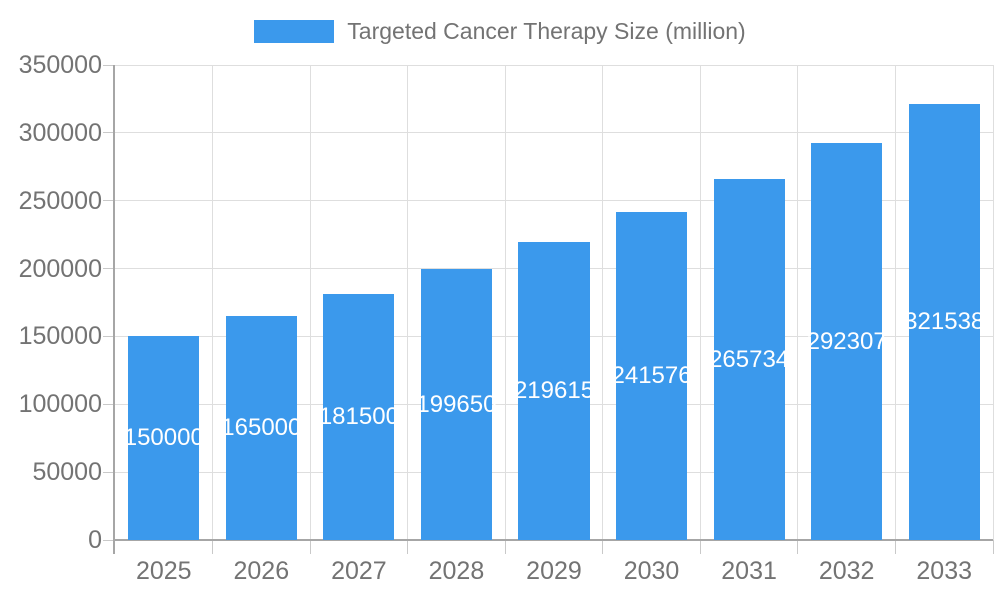  Describe the element at coordinates (95, 540) in the screenshot. I see `y-axis-label: 0` at that location.